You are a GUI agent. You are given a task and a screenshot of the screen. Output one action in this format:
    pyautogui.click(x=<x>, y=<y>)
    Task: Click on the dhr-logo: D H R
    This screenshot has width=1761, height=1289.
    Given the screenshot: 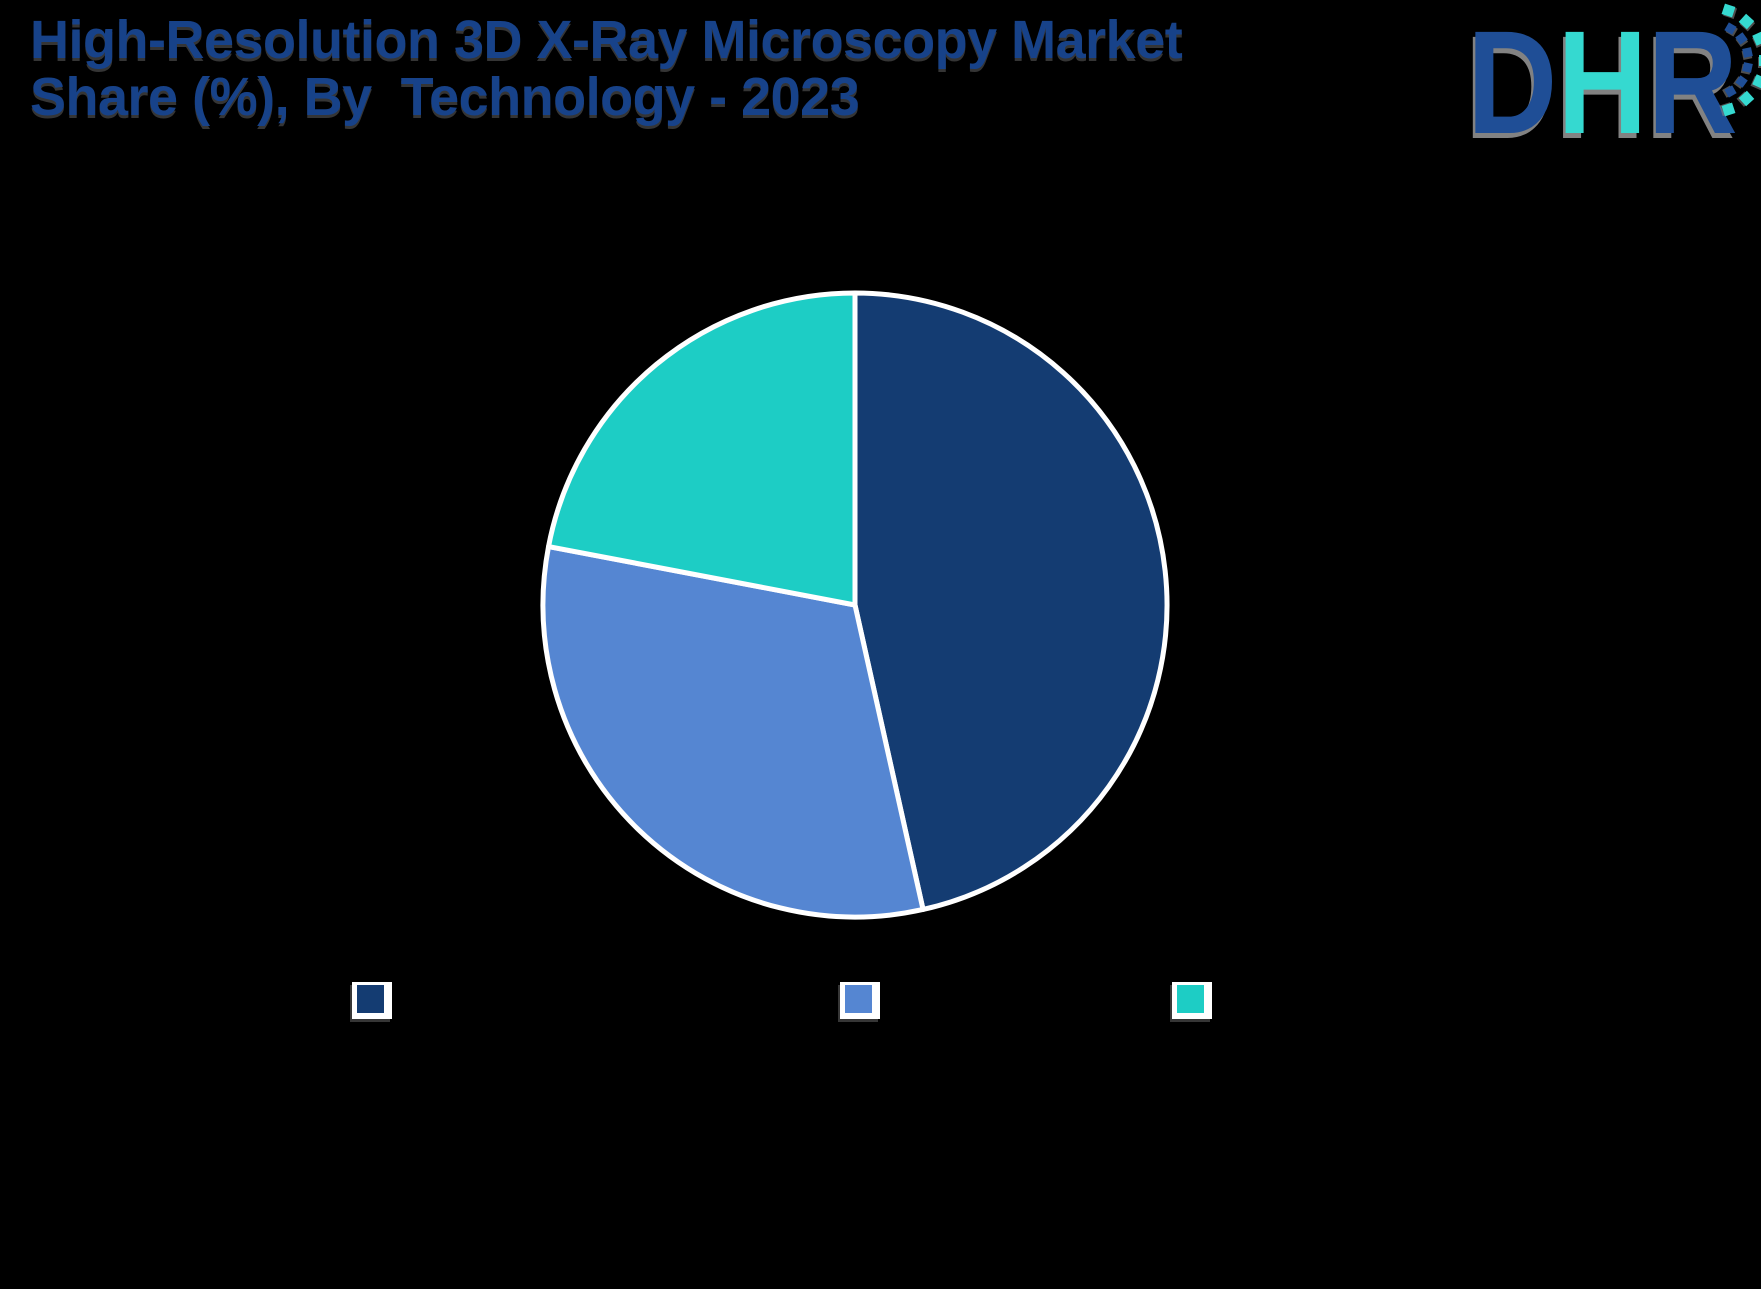 What is the action you would take?
    pyautogui.click(x=1614, y=85)
    